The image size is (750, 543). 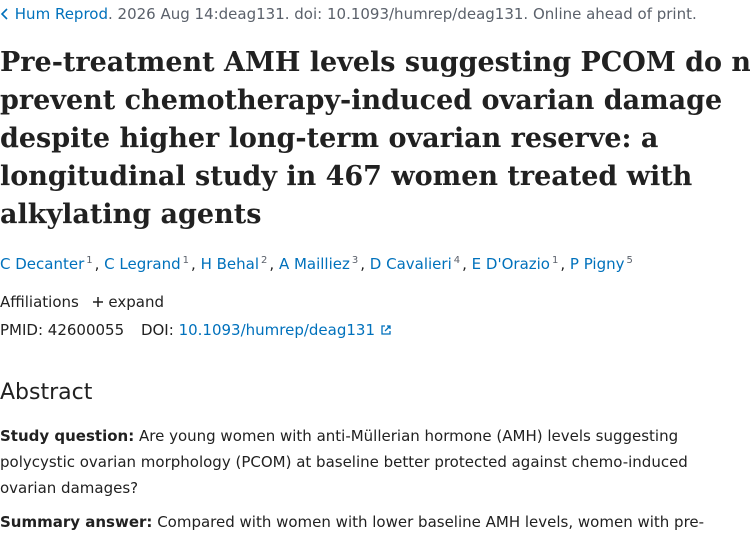 What do you see at coordinates (61, 14) in the screenshot?
I see `journal-link: Hum Reprod` at bounding box center [61, 14].